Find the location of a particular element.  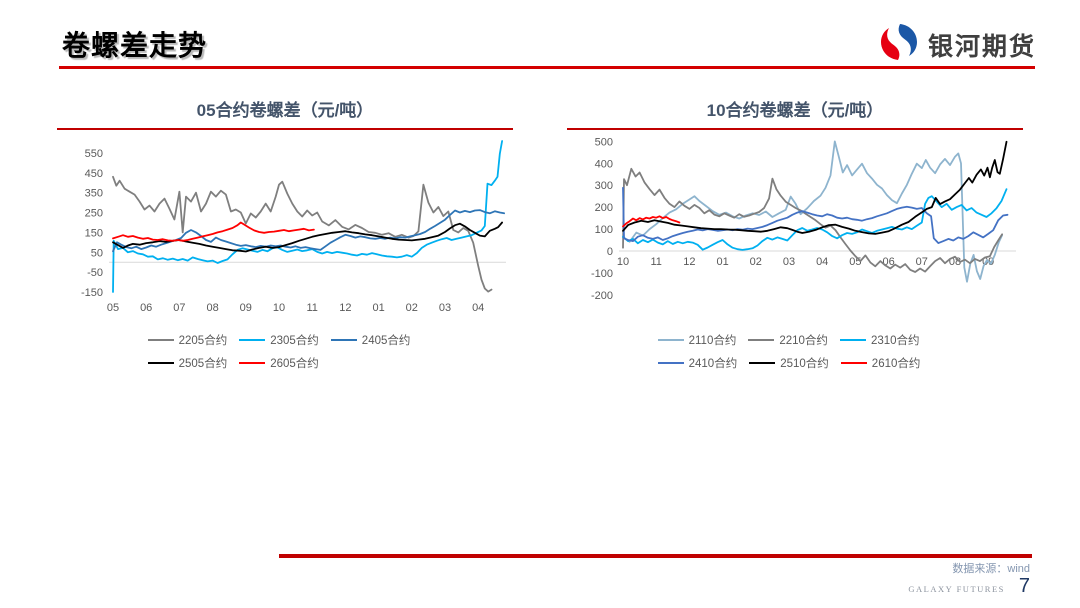

legend-row: 2505合约 2605合约 is located at coordinates (285, 363).